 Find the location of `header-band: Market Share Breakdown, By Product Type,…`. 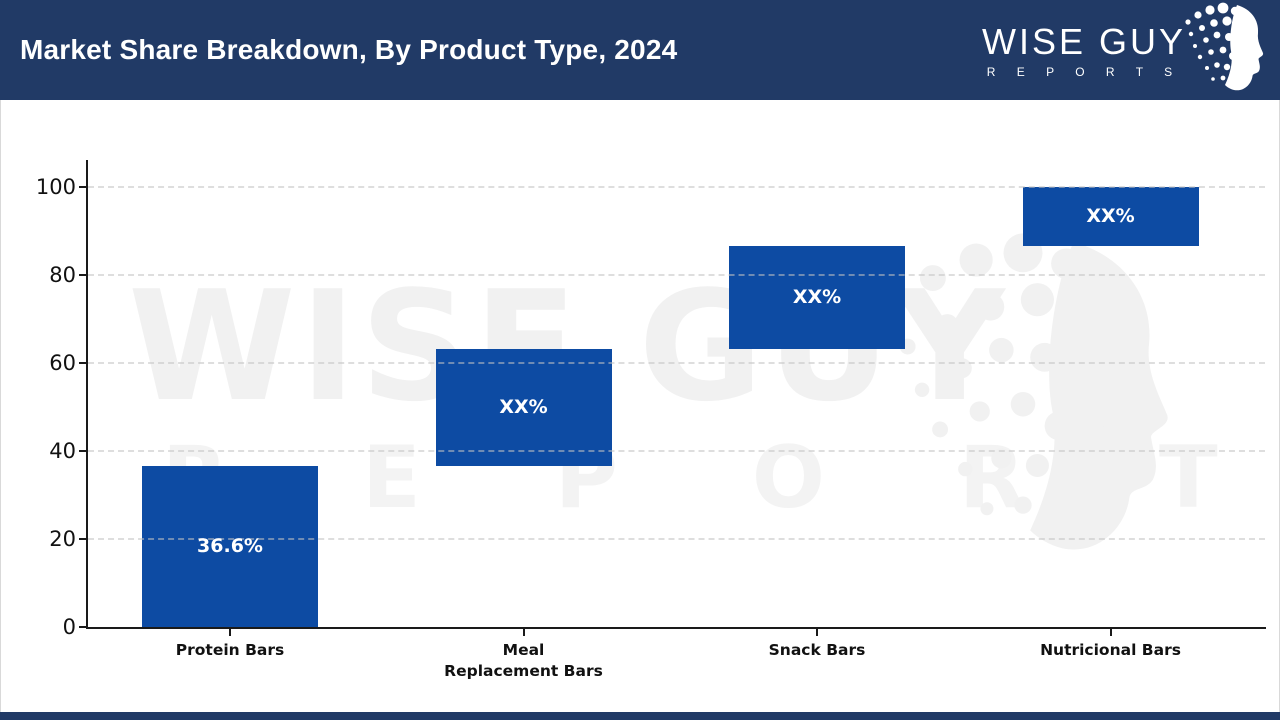

header-band: Market Share Breakdown, By Product Type,… is located at coordinates (640, 50).